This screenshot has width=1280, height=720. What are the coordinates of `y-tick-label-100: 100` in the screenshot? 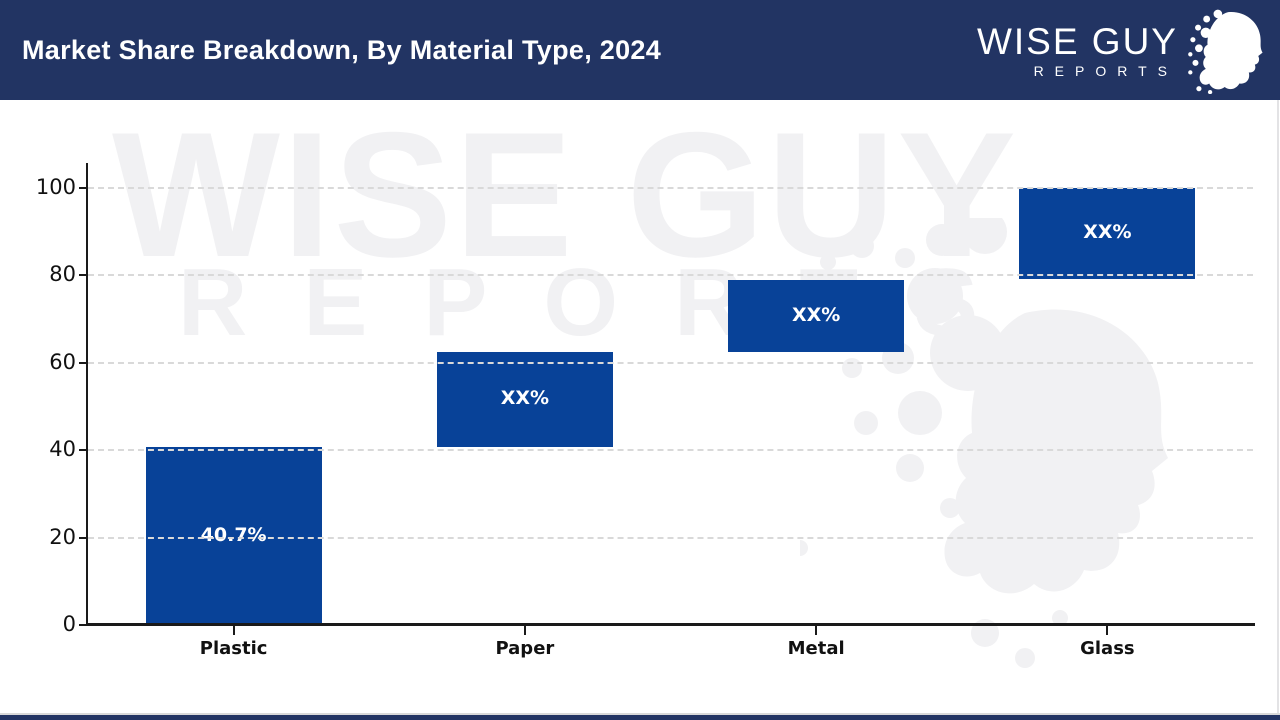 It's located at (55, 186).